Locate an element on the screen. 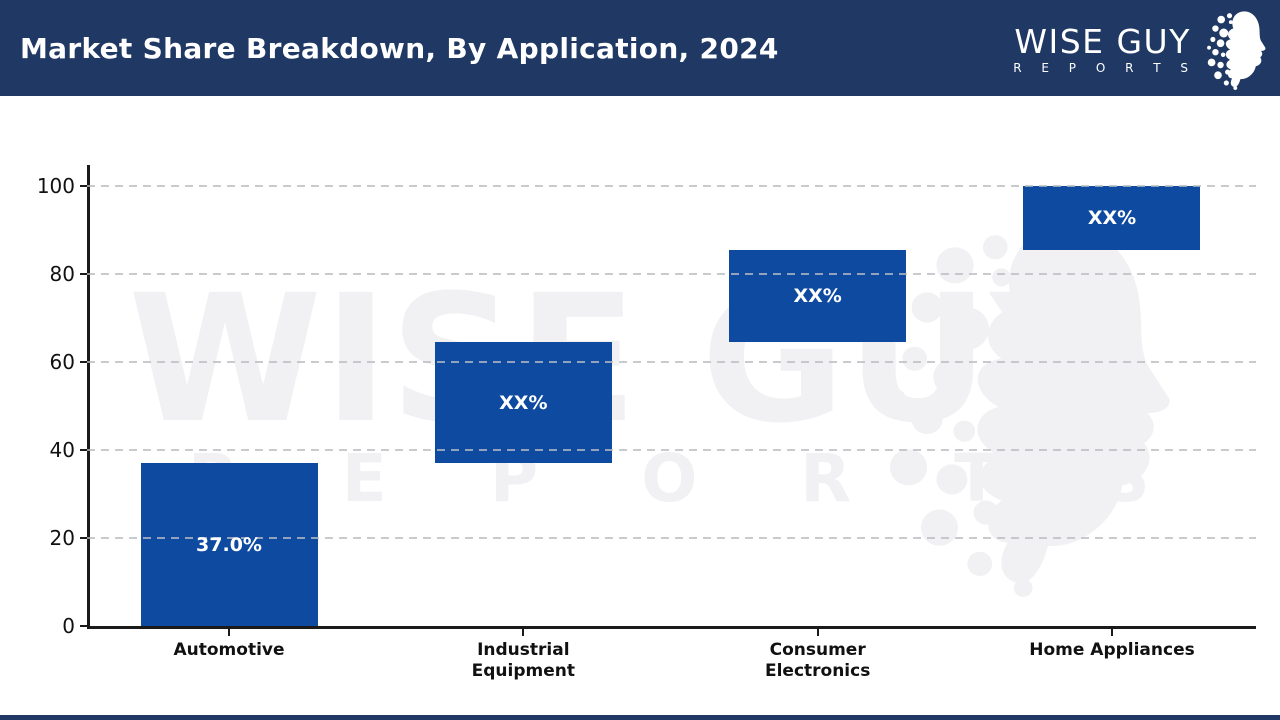 The height and width of the screenshot is (720, 1280). y-tick-label: 100 is located at coordinates (55, 186).